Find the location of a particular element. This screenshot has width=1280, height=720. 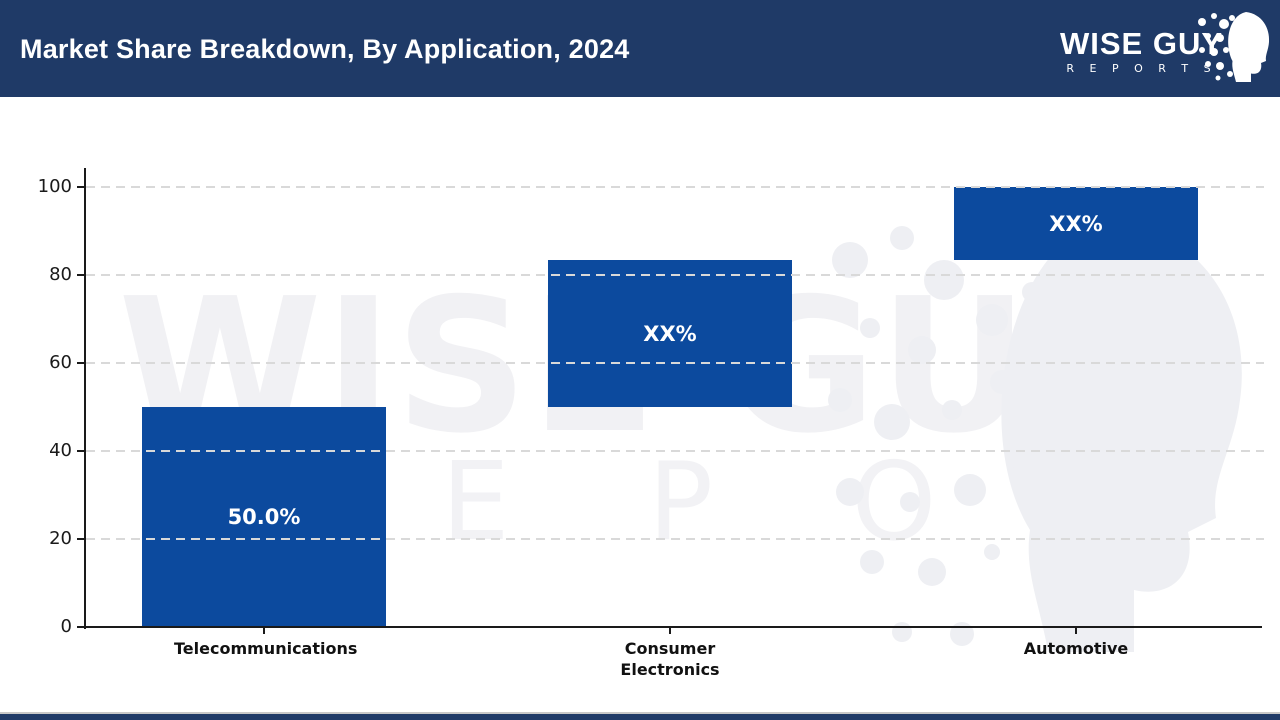

y-tick-label: 40 is located at coordinates (60, 450).